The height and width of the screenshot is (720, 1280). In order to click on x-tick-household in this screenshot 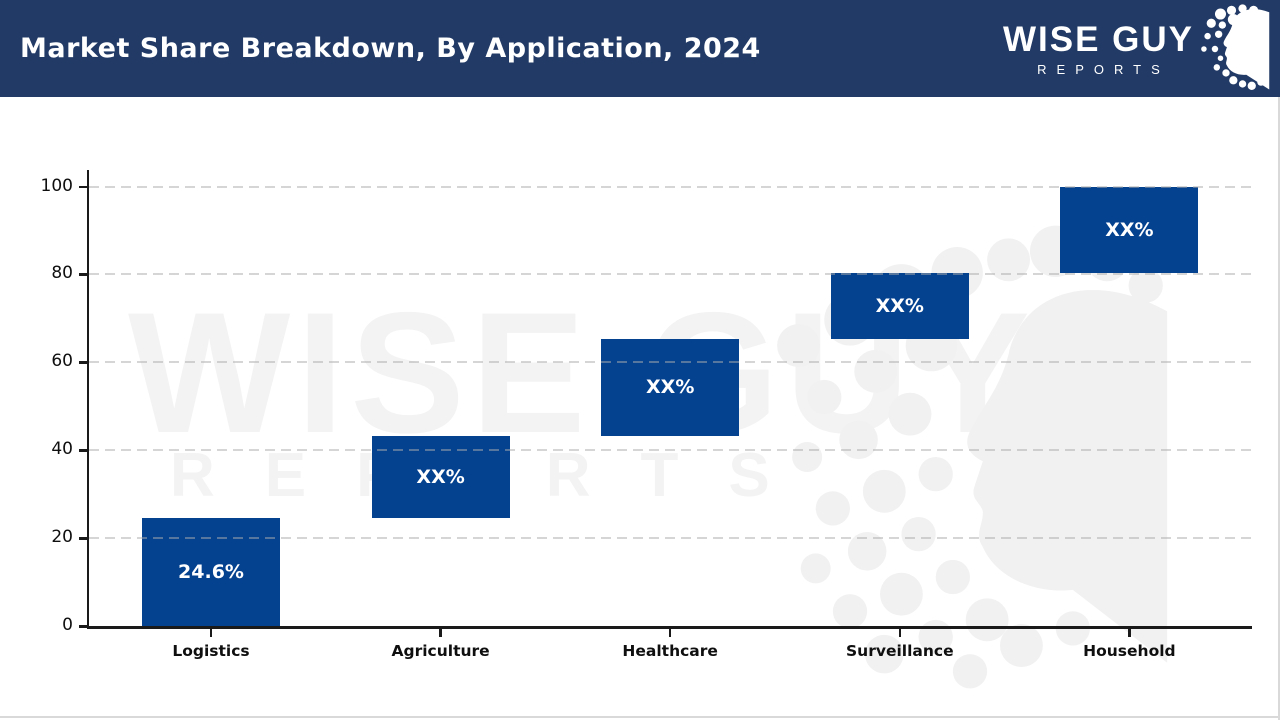, I will do `click(1129, 632)`.